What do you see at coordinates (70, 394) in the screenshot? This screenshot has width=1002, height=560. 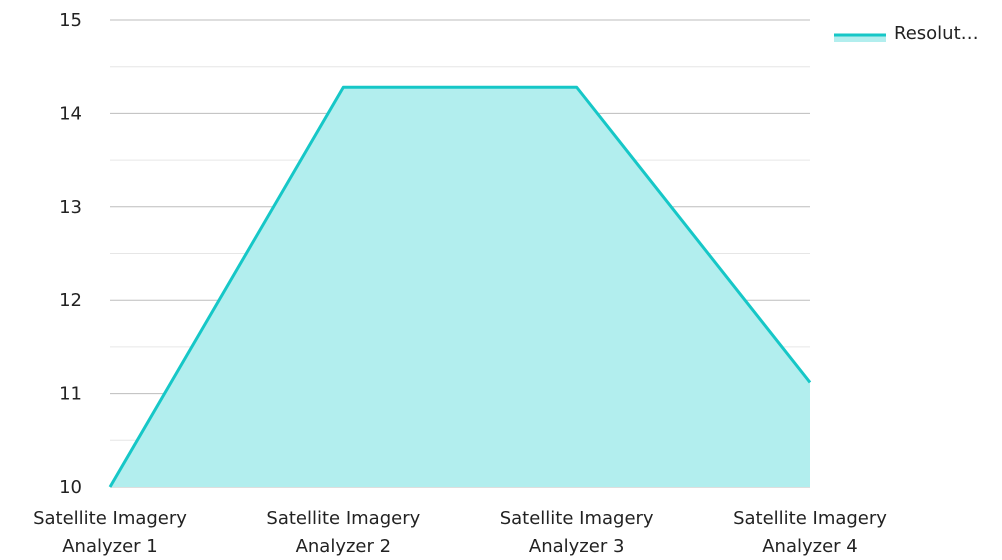 I see `y-tick-label: 11` at bounding box center [70, 394].